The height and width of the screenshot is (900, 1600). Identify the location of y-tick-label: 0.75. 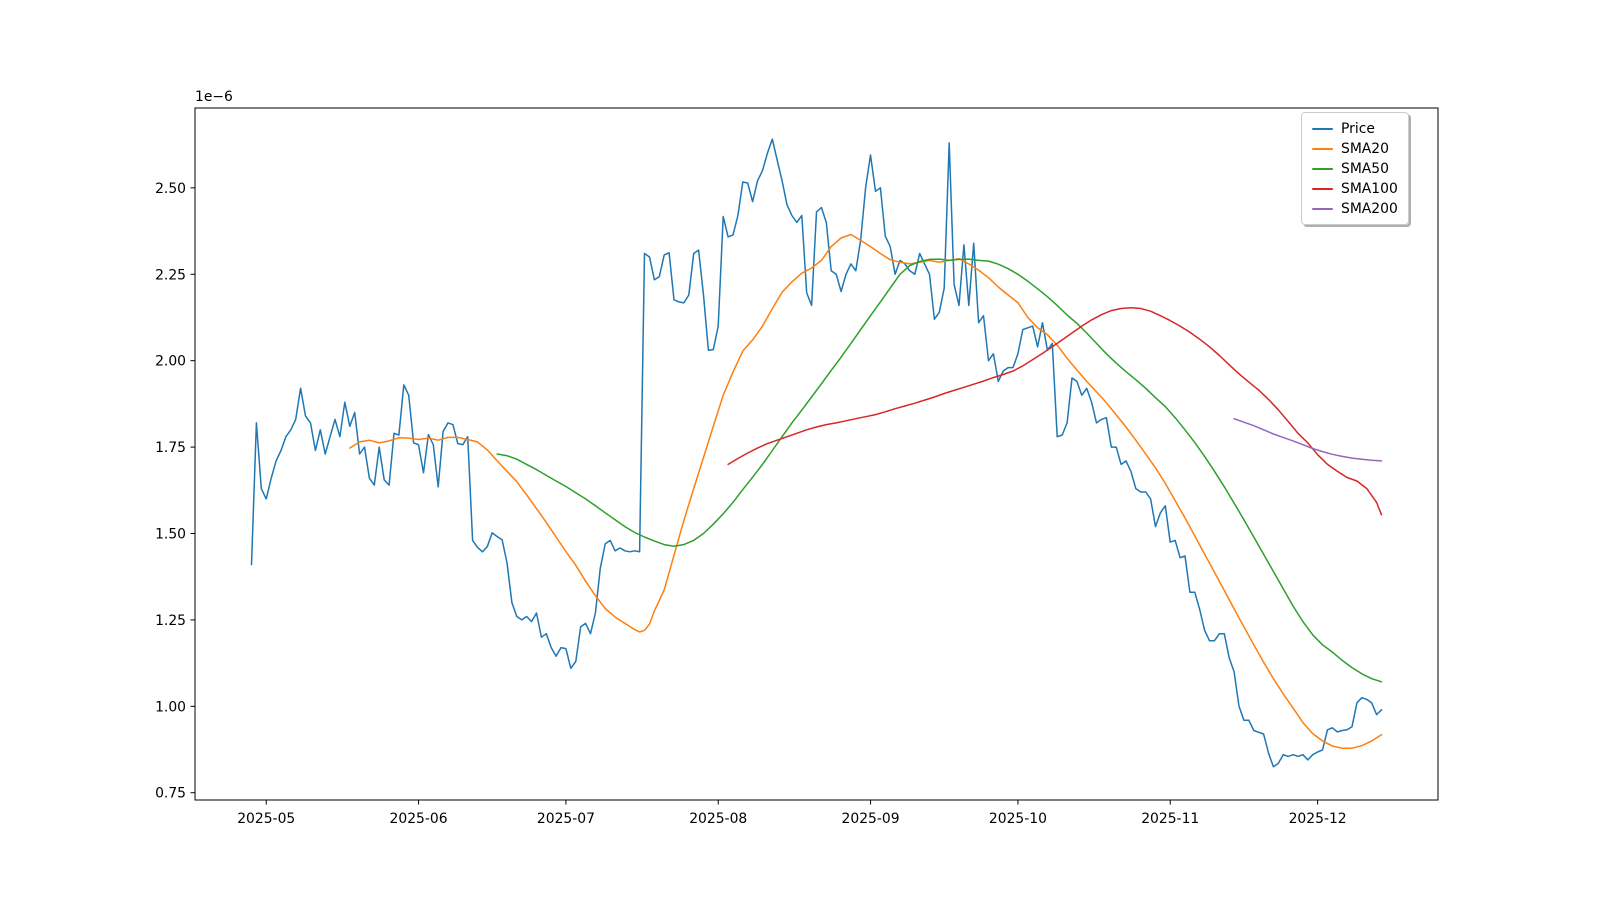
(170, 794).